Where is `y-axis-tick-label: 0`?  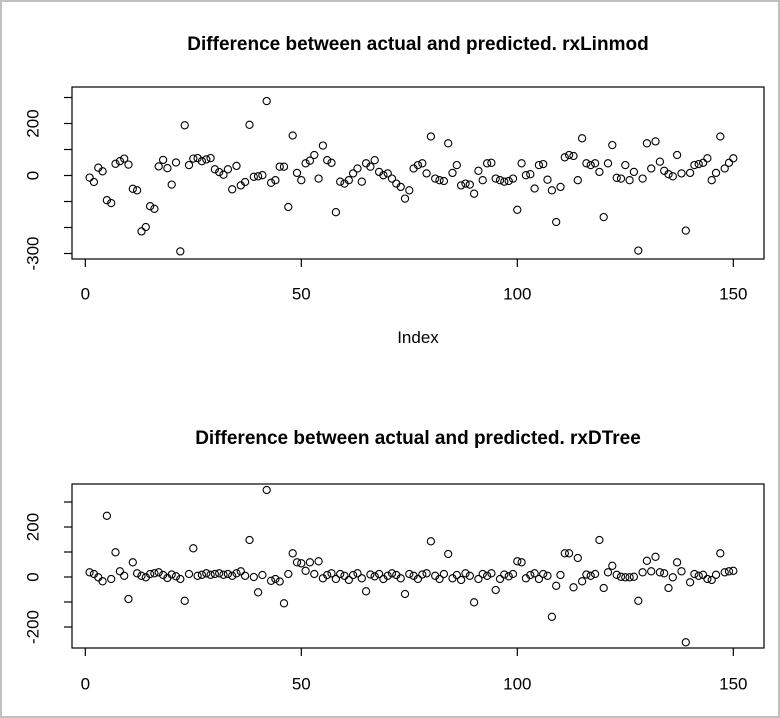
y-axis-tick-label: 0 is located at coordinates (33, 175).